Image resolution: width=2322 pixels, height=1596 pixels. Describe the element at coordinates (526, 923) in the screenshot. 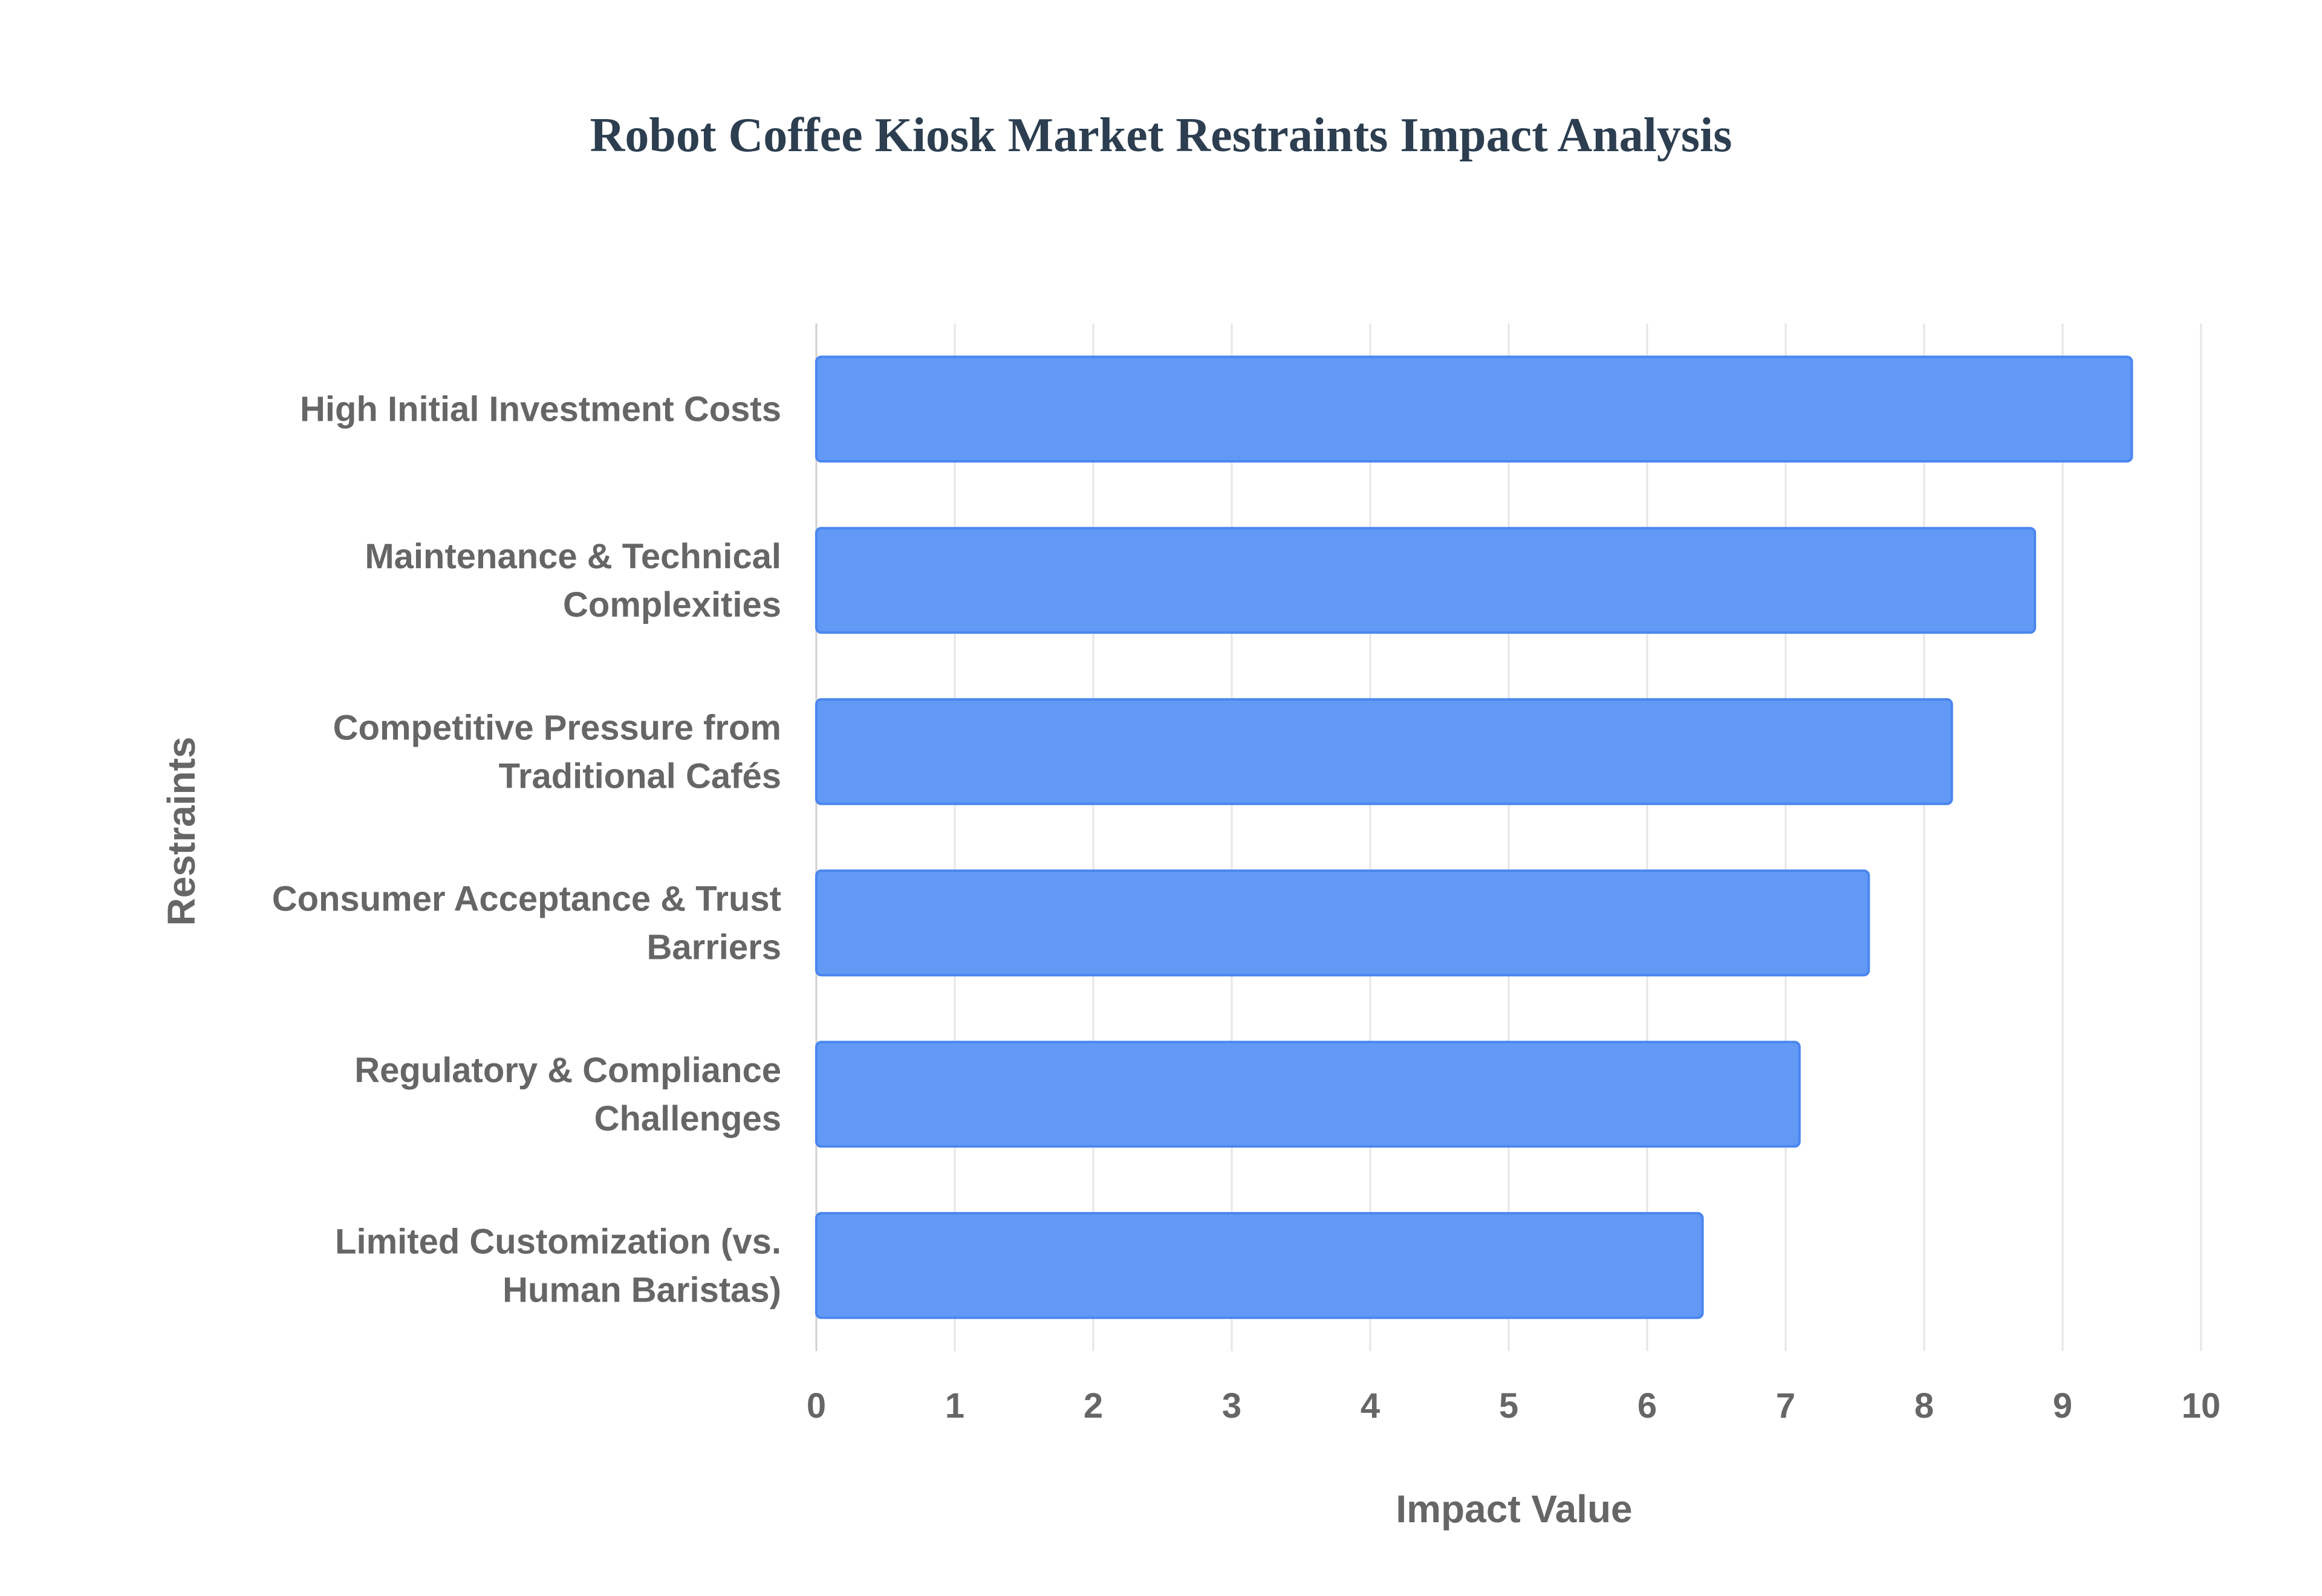

I see `category-label: Consumer Acceptance & Trust Barriers` at that location.